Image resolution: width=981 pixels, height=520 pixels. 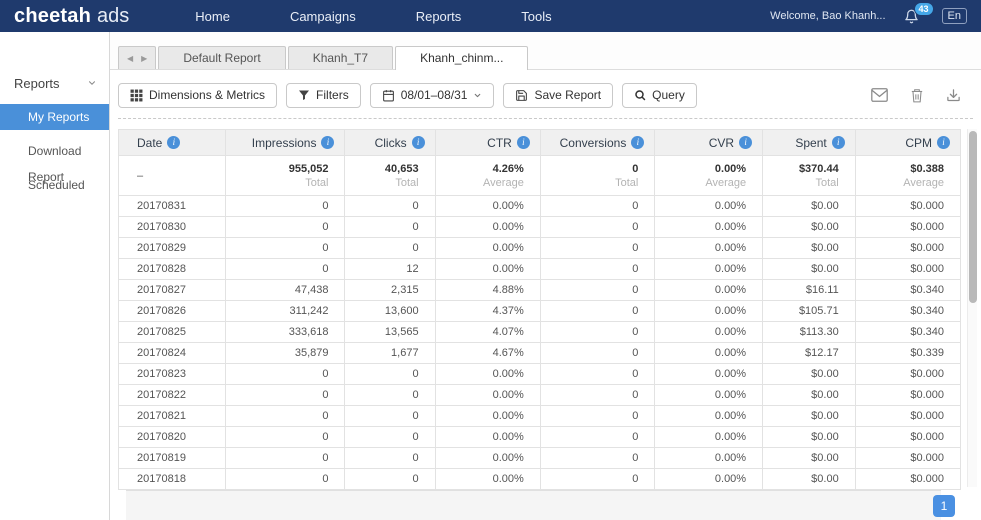 I want to click on chevron-down-icon, so click(x=478, y=95).